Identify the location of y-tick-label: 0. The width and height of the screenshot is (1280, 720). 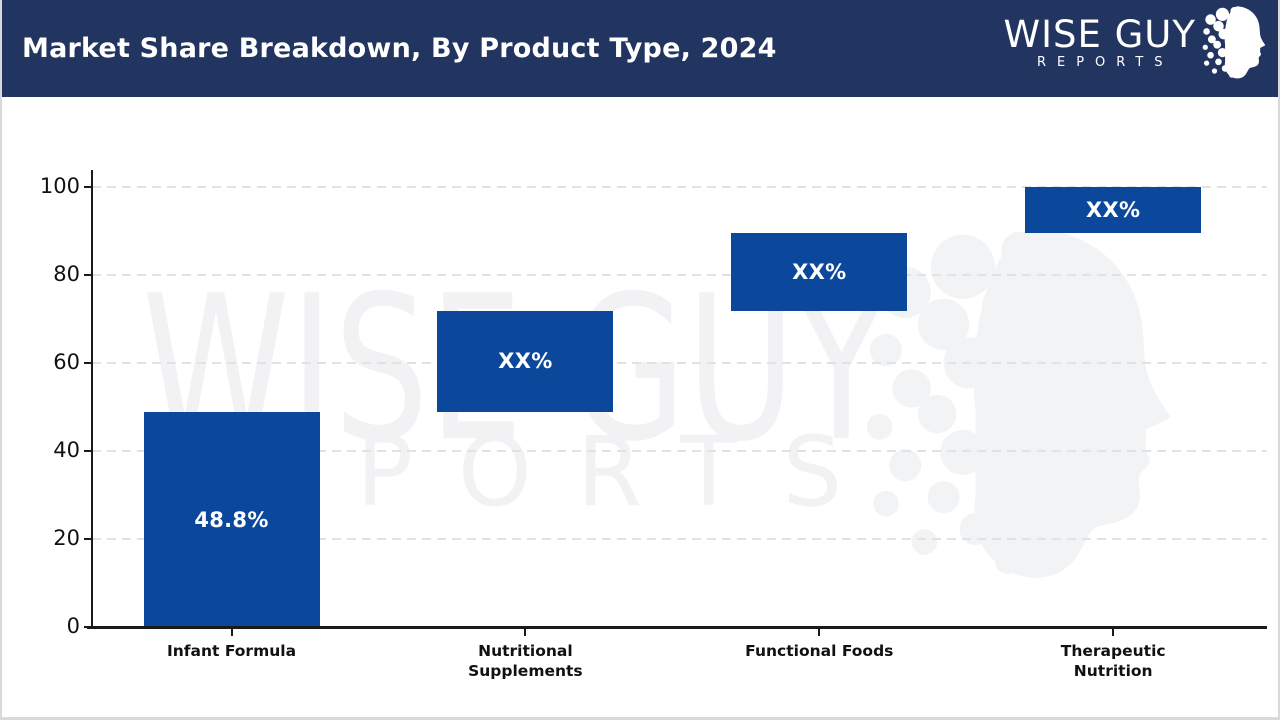
(73, 626).